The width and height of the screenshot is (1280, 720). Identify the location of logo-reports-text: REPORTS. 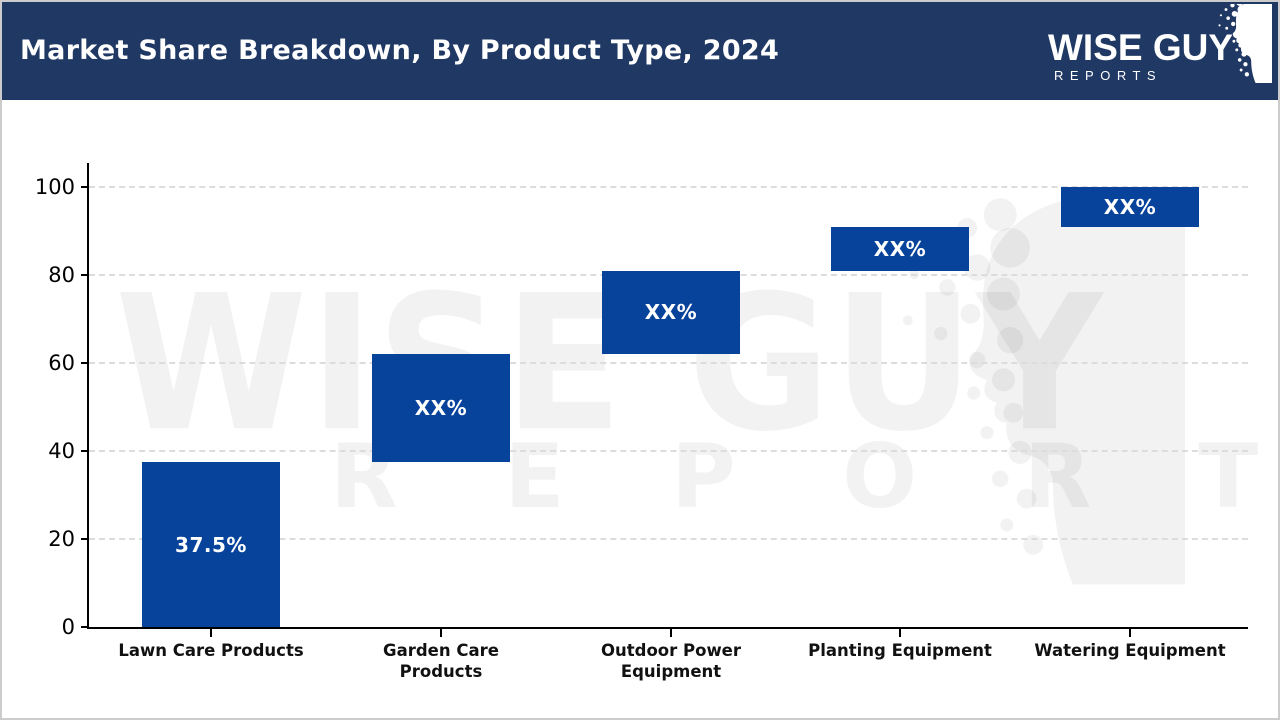
(1108, 75).